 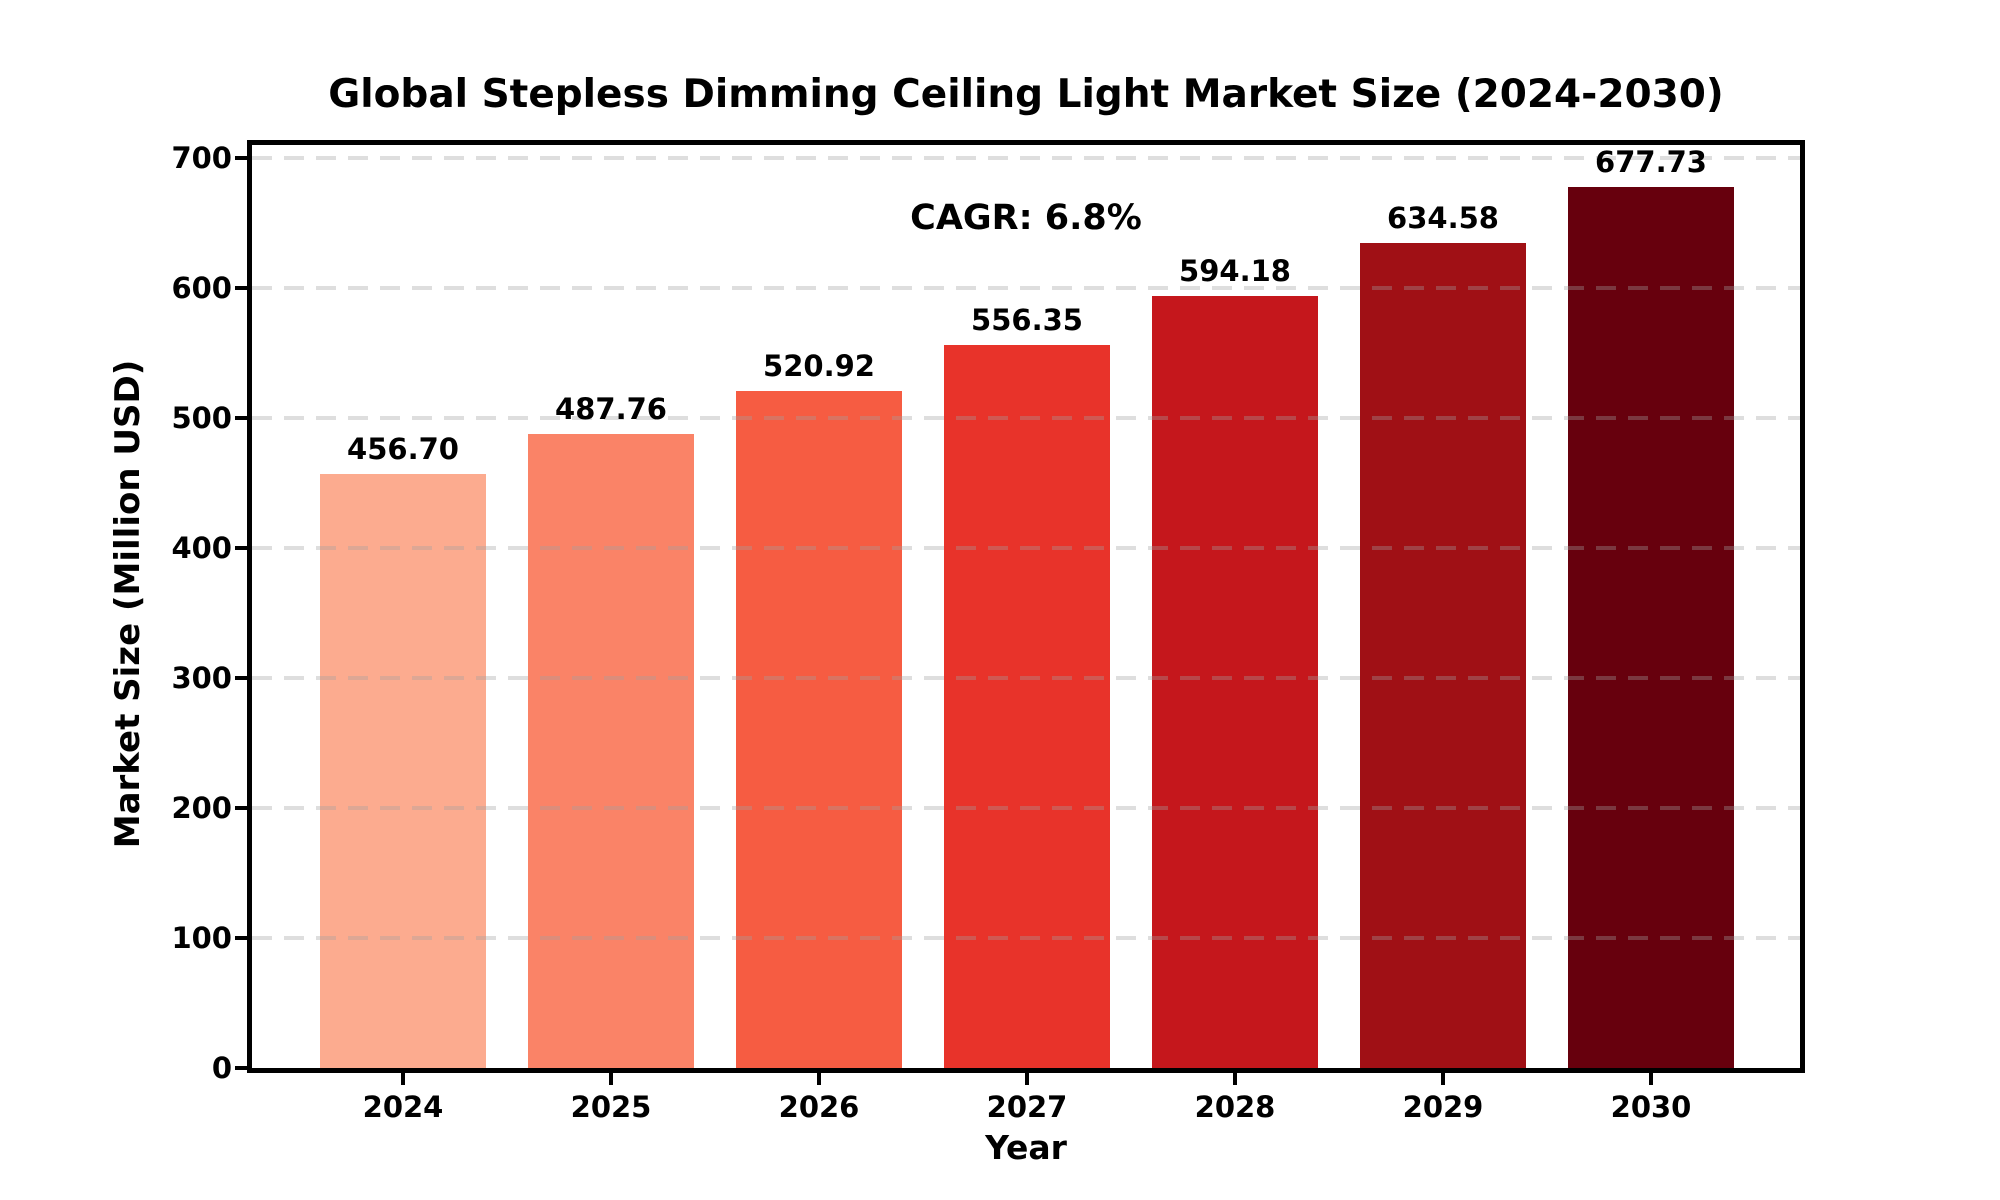 What do you see at coordinates (201, 288) in the screenshot?
I see `y-tick-label-600: 600` at bounding box center [201, 288].